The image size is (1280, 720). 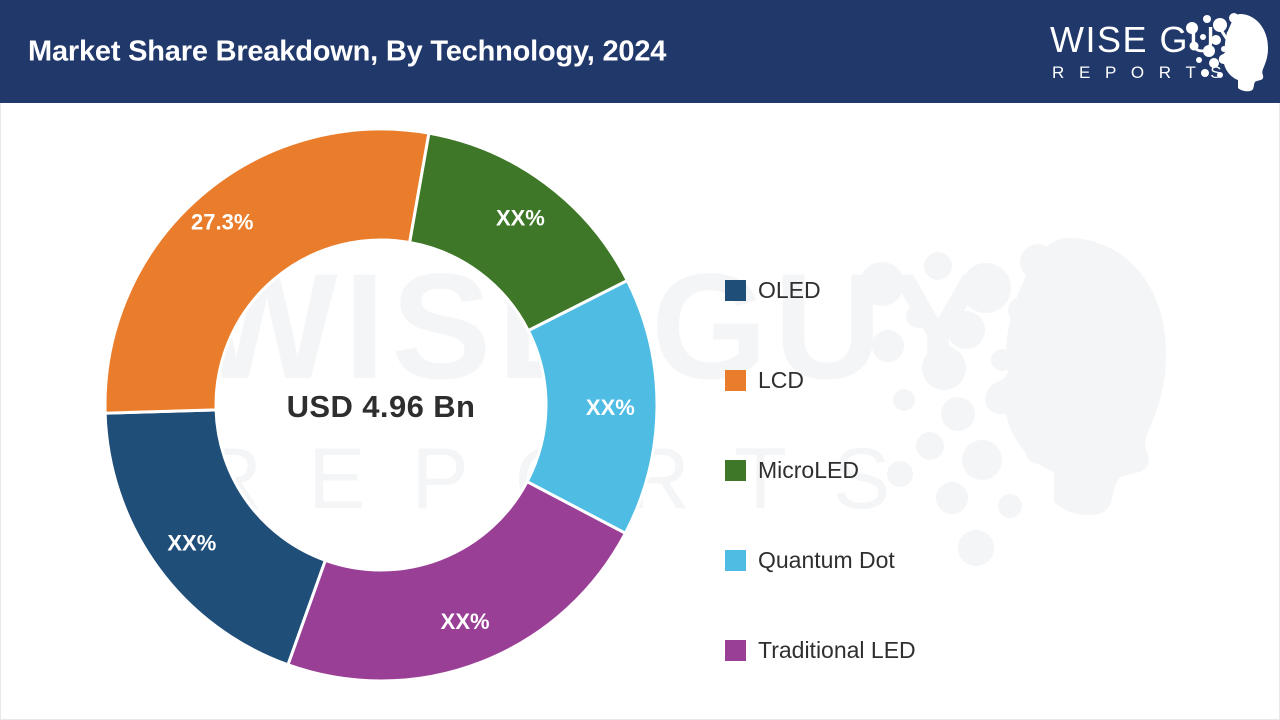 What do you see at coordinates (1139, 72) in the screenshot?
I see `logo-wordmark-line2: R E P O R T S` at bounding box center [1139, 72].